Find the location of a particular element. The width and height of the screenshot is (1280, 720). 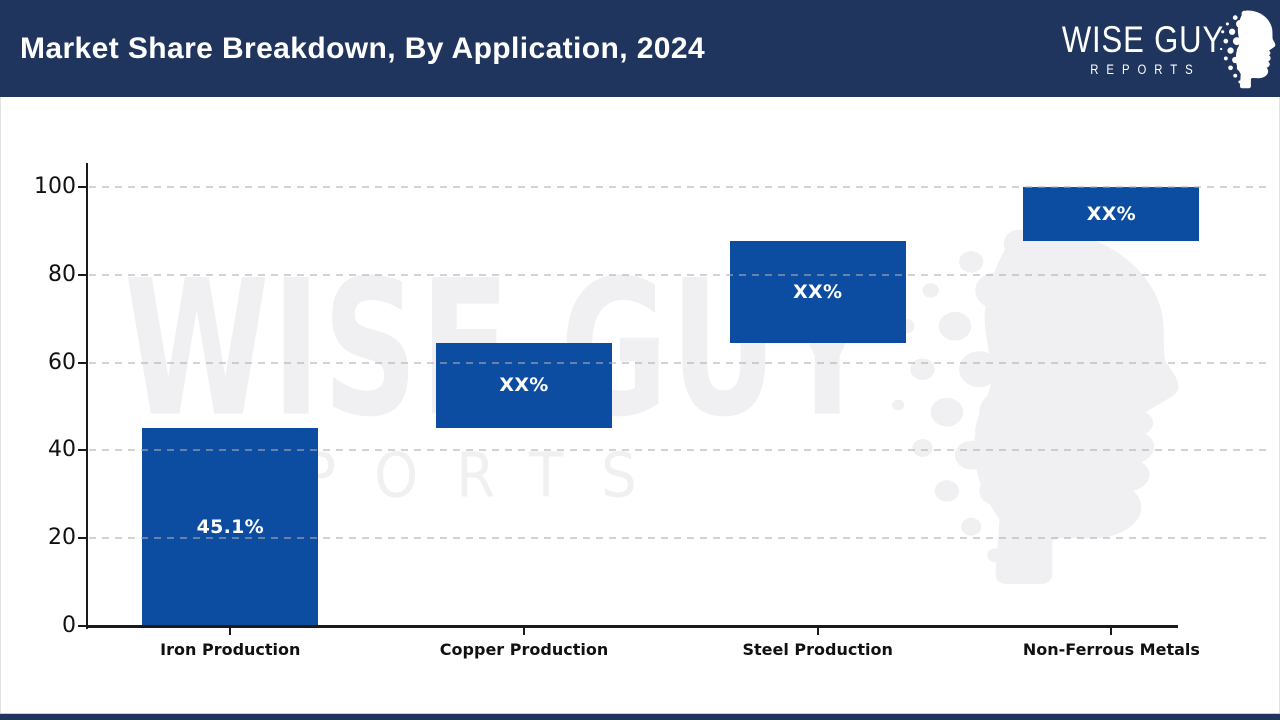

logo-wordmark: WISE GUY is located at coordinates (1142, 39).